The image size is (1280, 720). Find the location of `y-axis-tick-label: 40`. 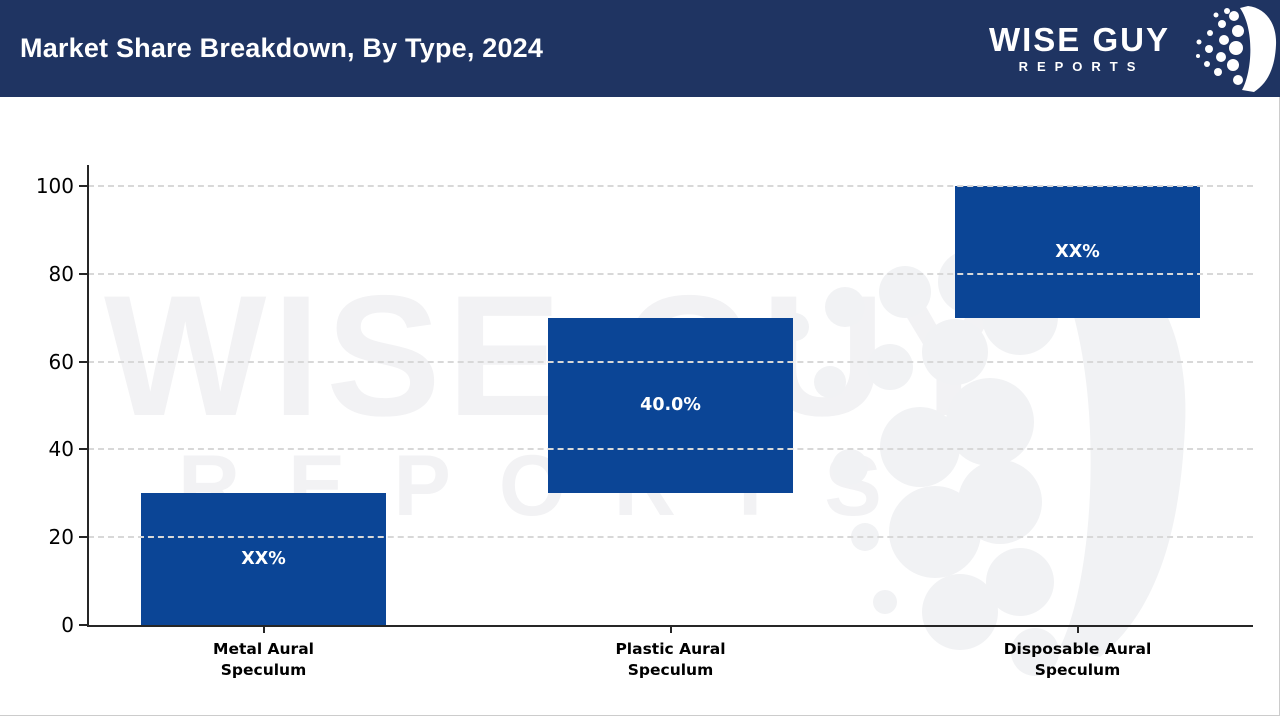

y-axis-tick-label: 40 is located at coordinates (61, 449).